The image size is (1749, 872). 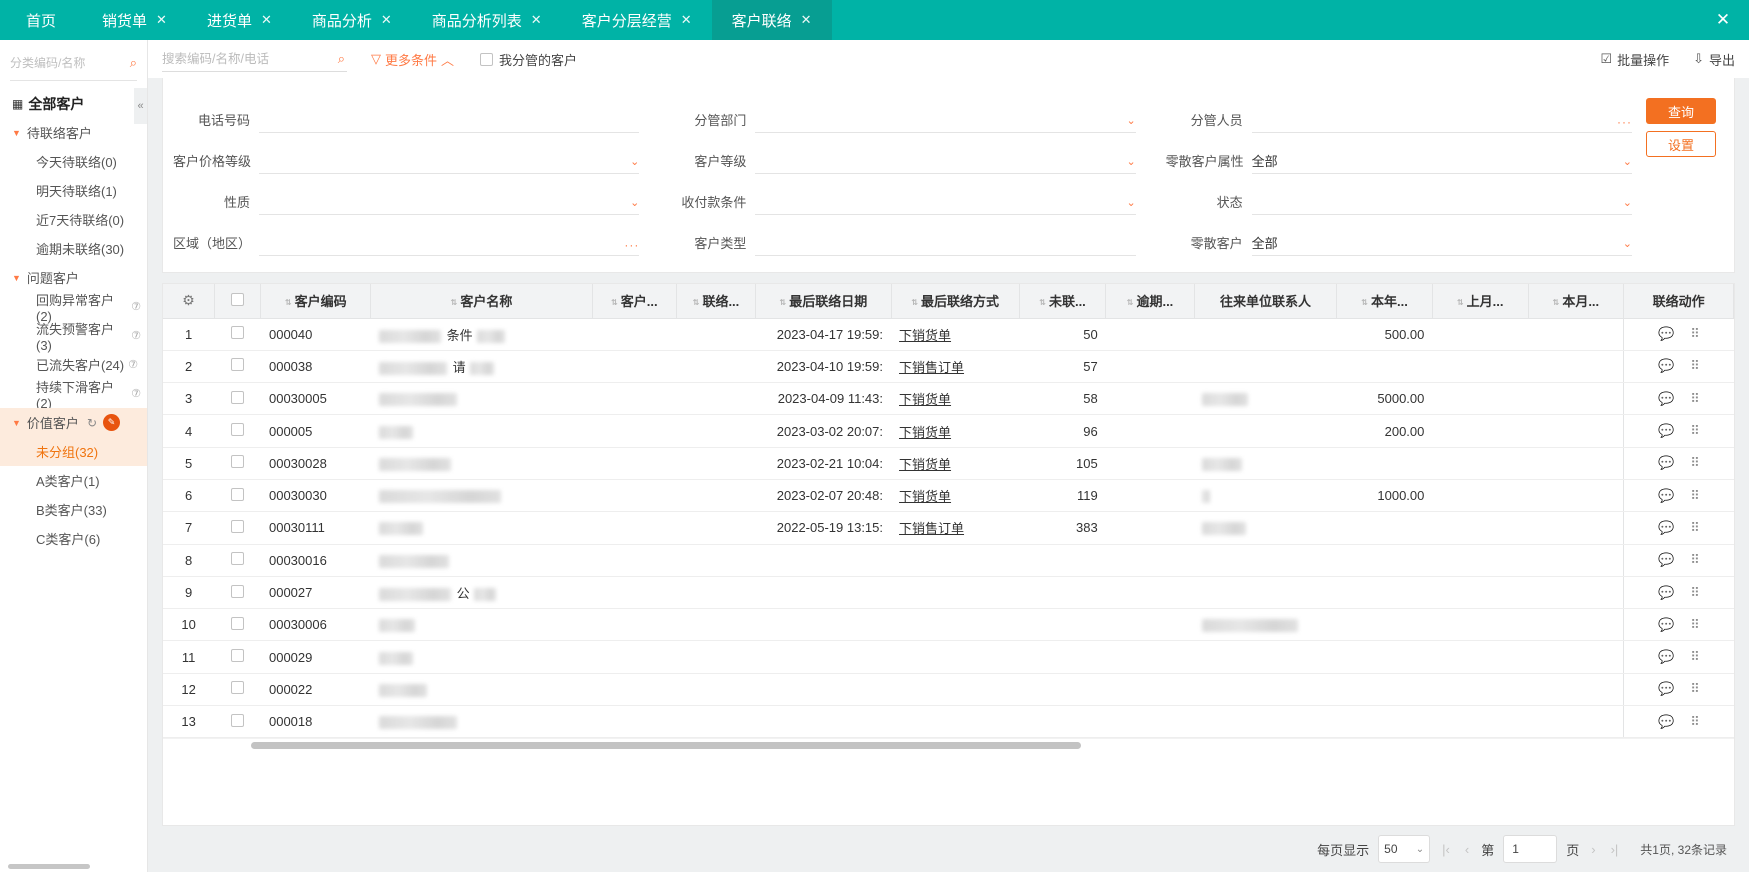 I want to click on sidebar-item-repurchase-abnormal: 回购异常客户(2) ⑦, so click(x=73, y=308).